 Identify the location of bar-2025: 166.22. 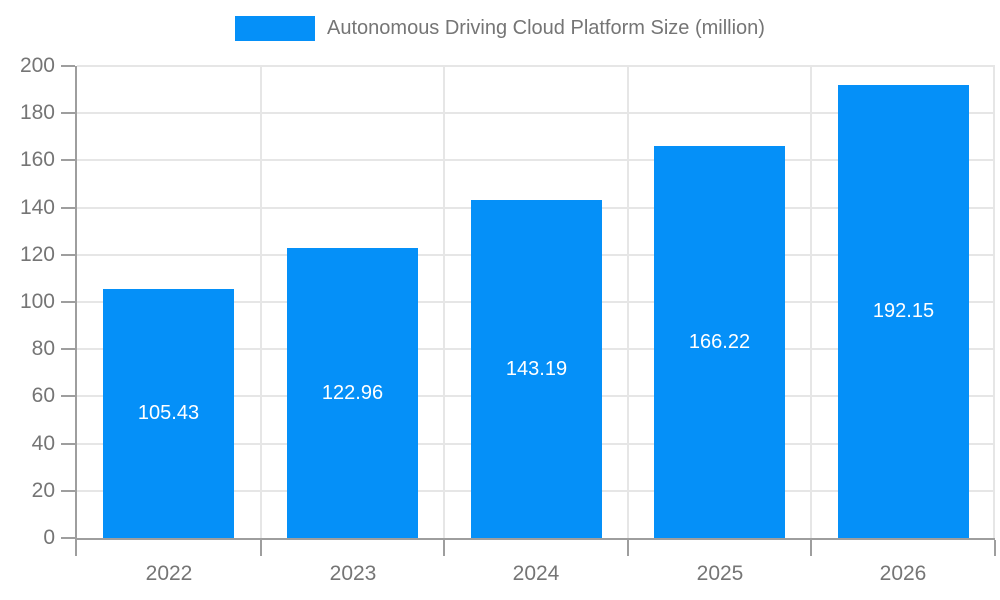
(719, 342).